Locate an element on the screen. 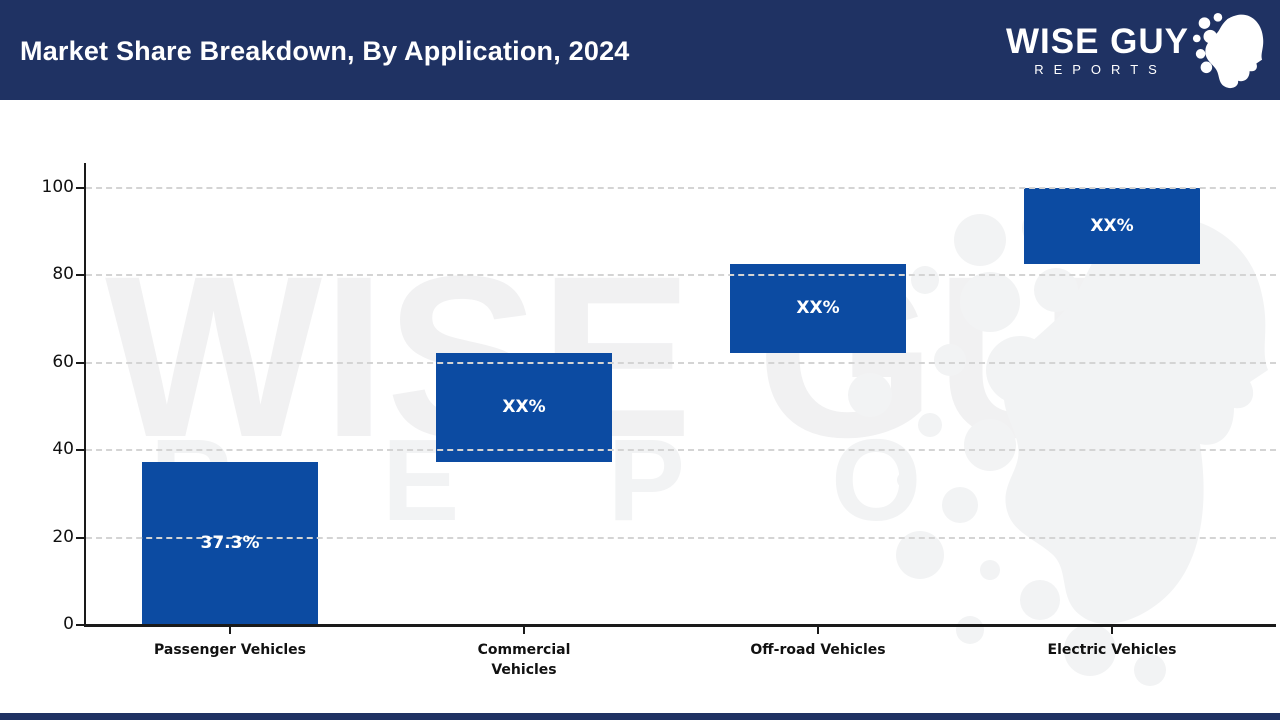 Image resolution: width=1280 pixels, height=720 pixels. wise-guy-logo: WISE GUY REPORTS is located at coordinates (1136, 50).